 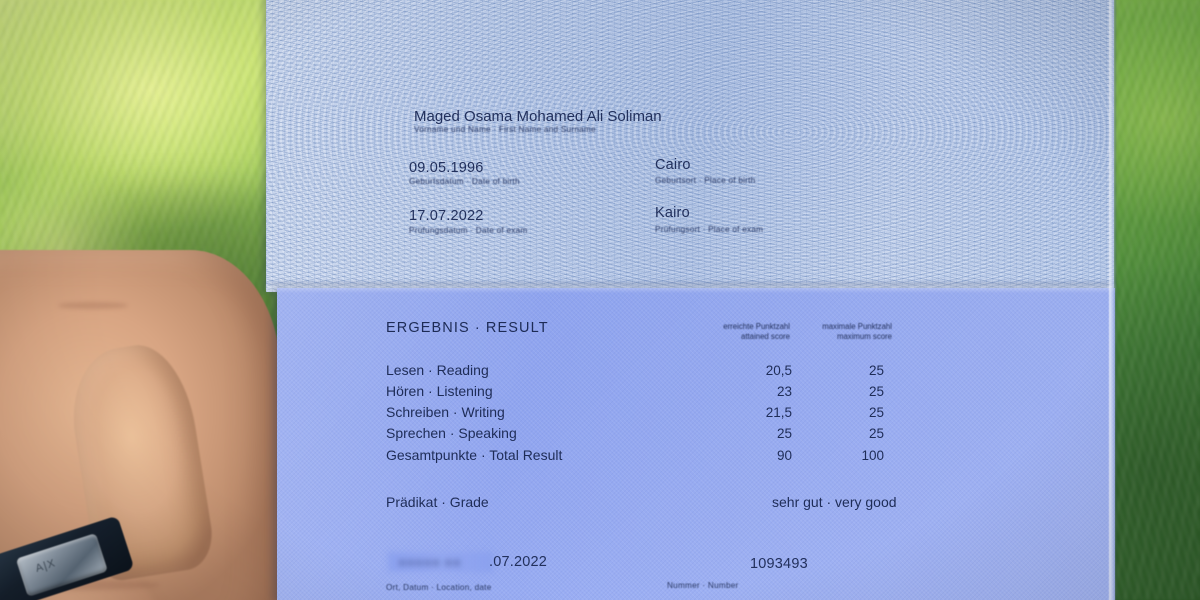 I want to click on column-header-maximum-en: maximum score, so click(x=864, y=336).